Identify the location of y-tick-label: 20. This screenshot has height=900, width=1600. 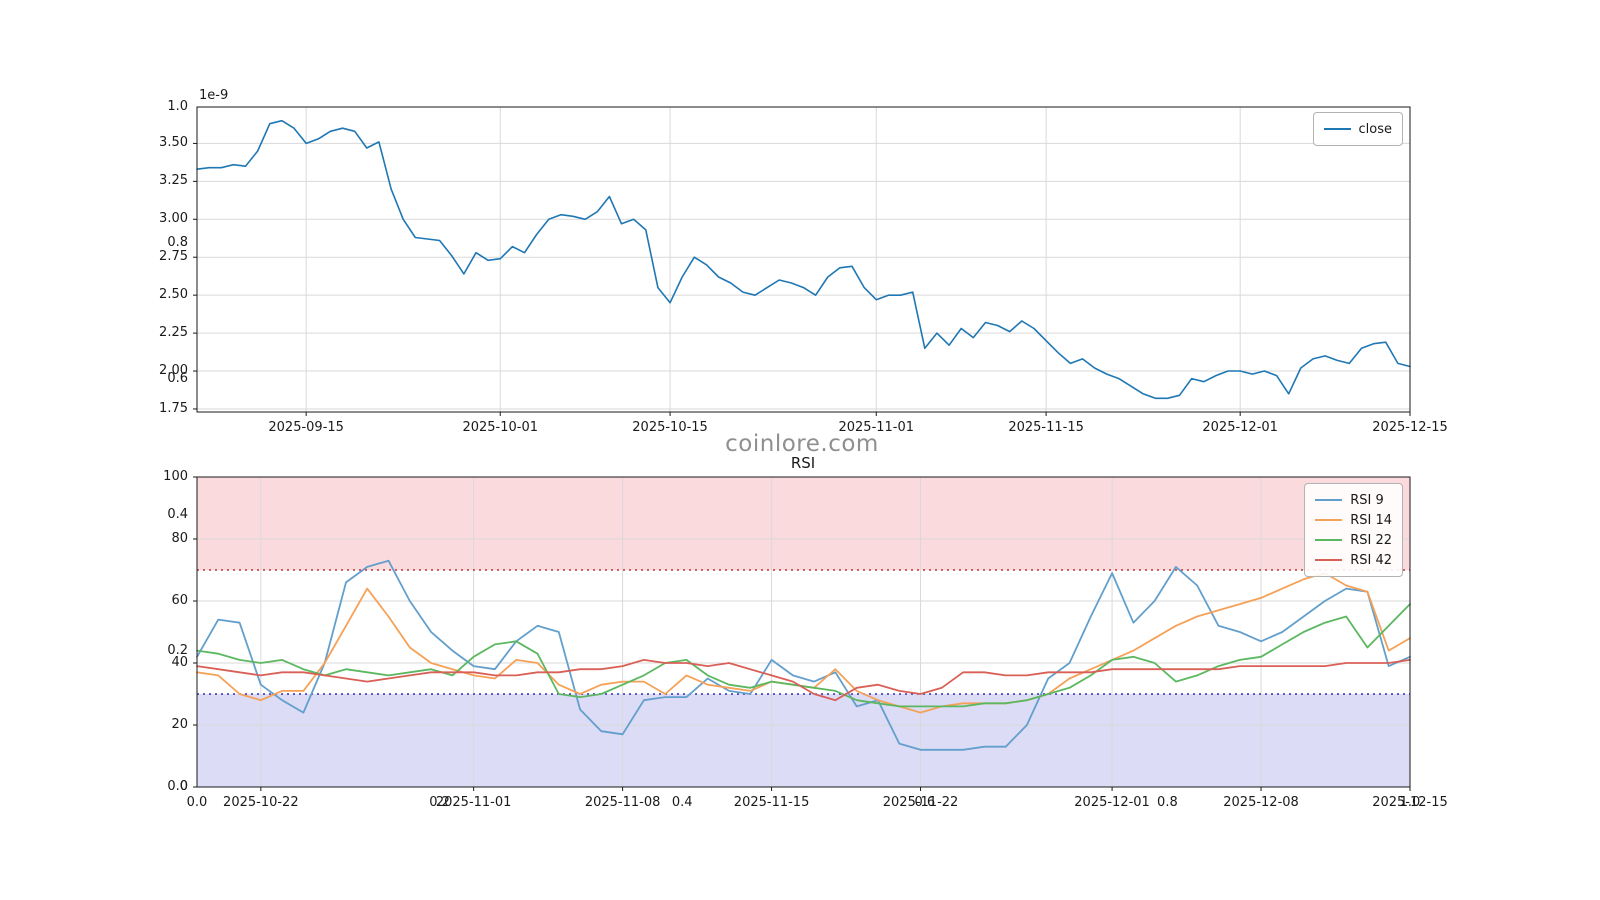
(179, 724).